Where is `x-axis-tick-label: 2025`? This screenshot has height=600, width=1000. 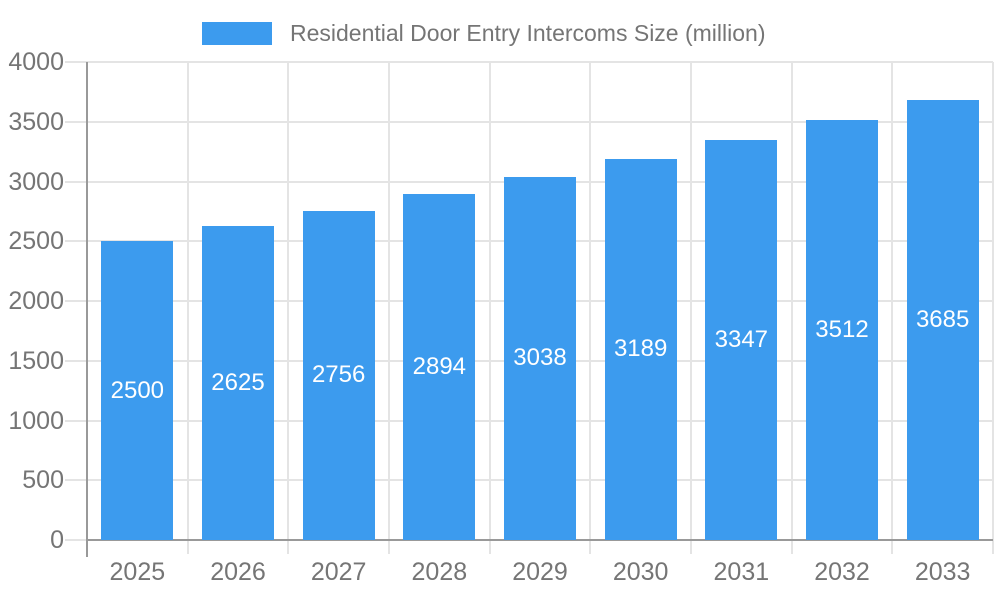 x-axis-tick-label: 2025 is located at coordinates (137, 572).